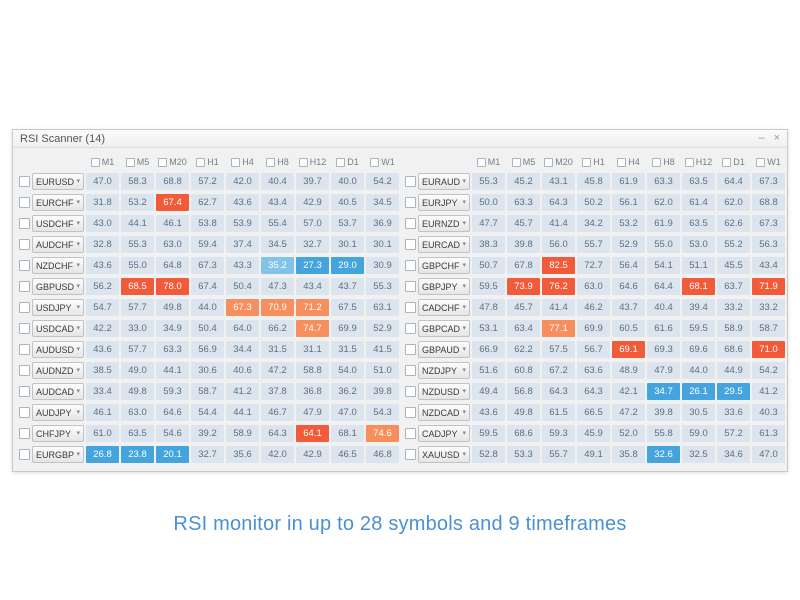 The image size is (800, 600). I want to click on symbol-select-audusd: AUDUSD ▾, so click(58, 349).